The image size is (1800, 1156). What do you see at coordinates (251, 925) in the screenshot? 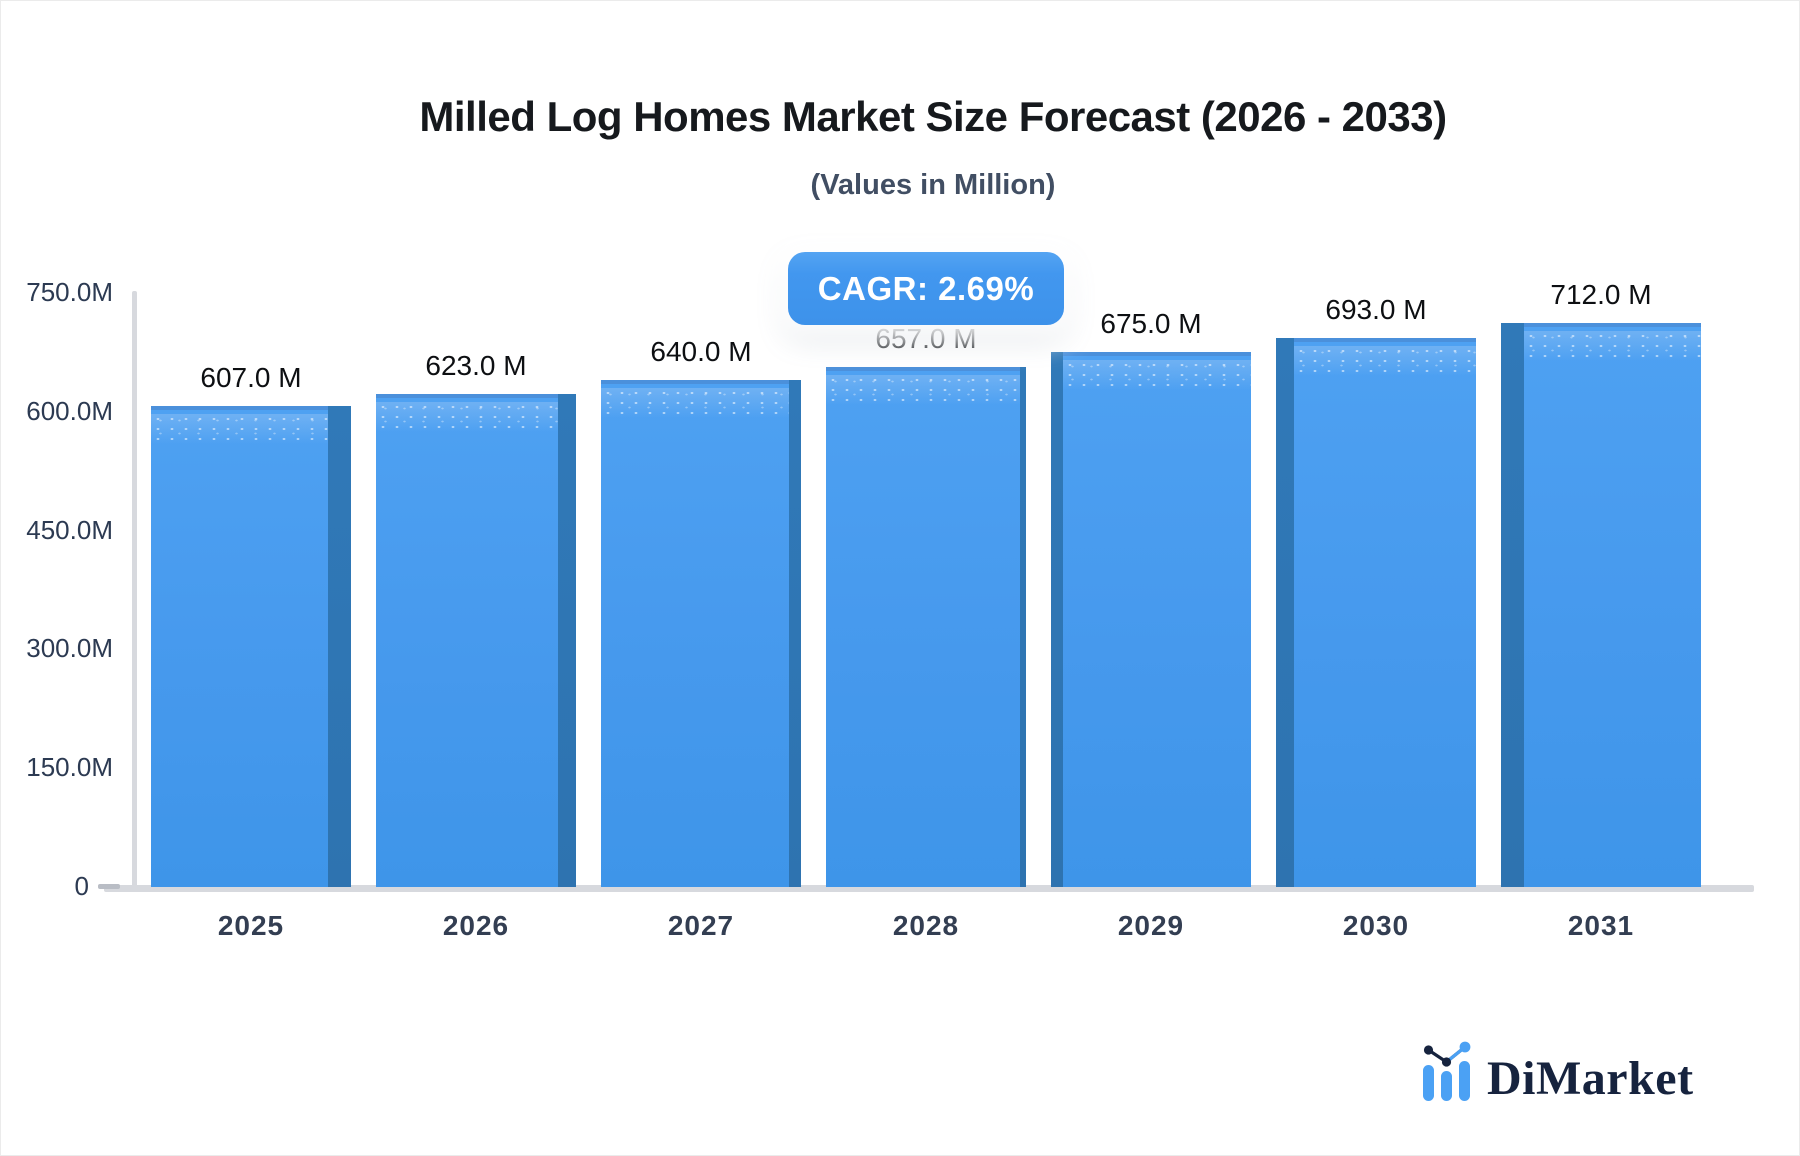
I see `x-tick-label: 2025` at bounding box center [251, 925].